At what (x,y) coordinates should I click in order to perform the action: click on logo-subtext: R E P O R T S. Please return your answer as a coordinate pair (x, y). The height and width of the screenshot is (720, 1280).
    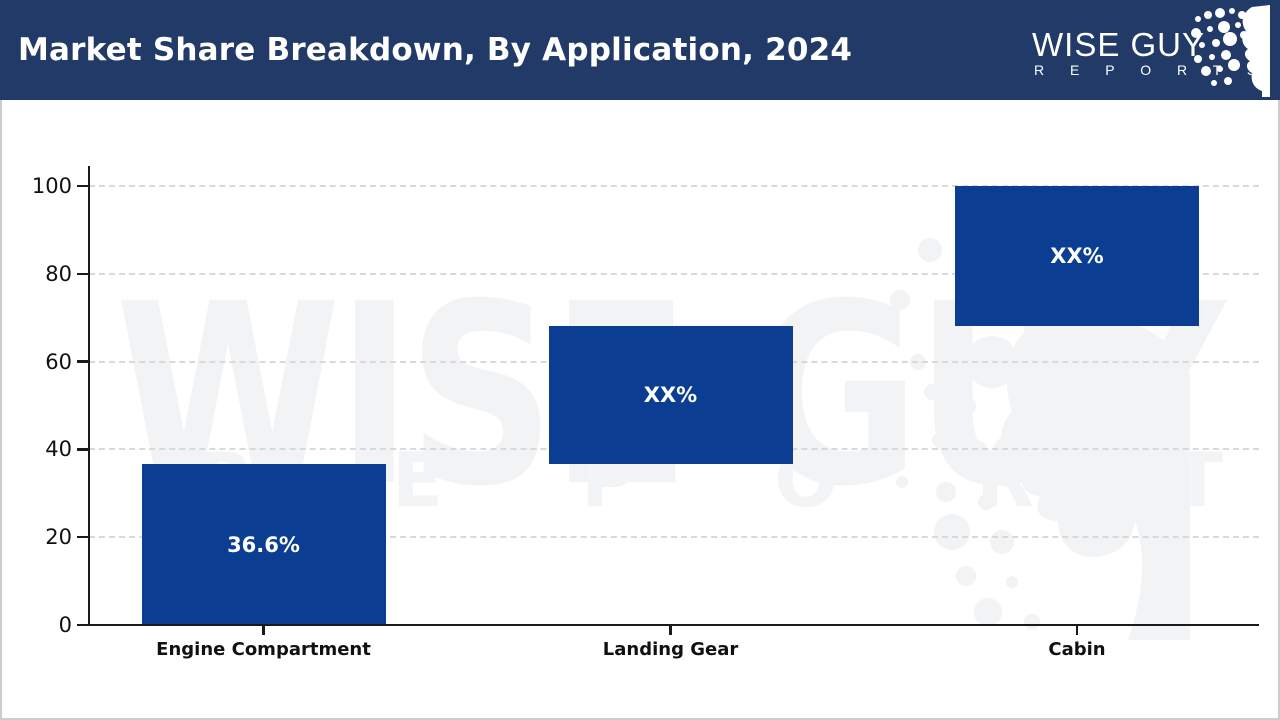
    Looking at the image, I should click on (1151, 70).